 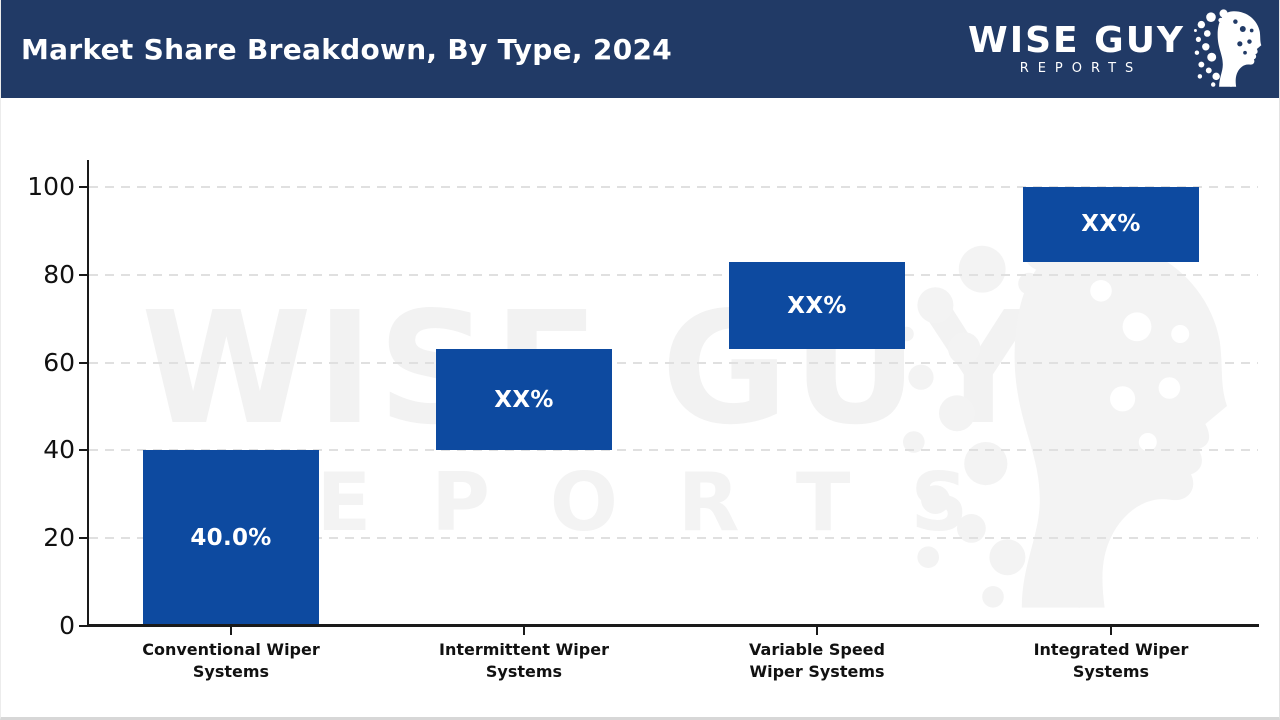 What do you see at coordinates (231, 660) in the screenshot?
I see `x-category-label-1: Conventional Wiper Systems` at bounding box center [231, 660].